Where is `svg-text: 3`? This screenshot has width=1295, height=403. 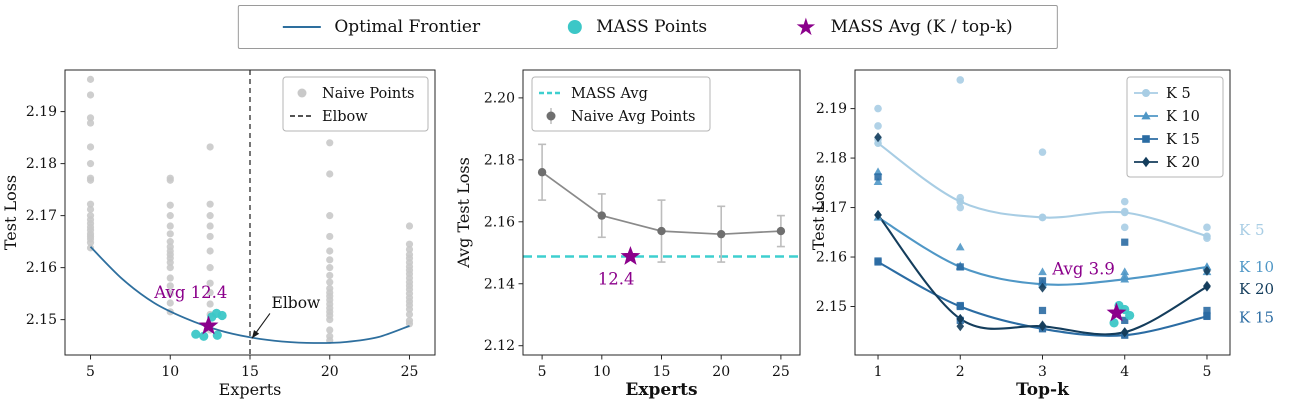 svg-text: 3 is located at coordinates (1042, 372).